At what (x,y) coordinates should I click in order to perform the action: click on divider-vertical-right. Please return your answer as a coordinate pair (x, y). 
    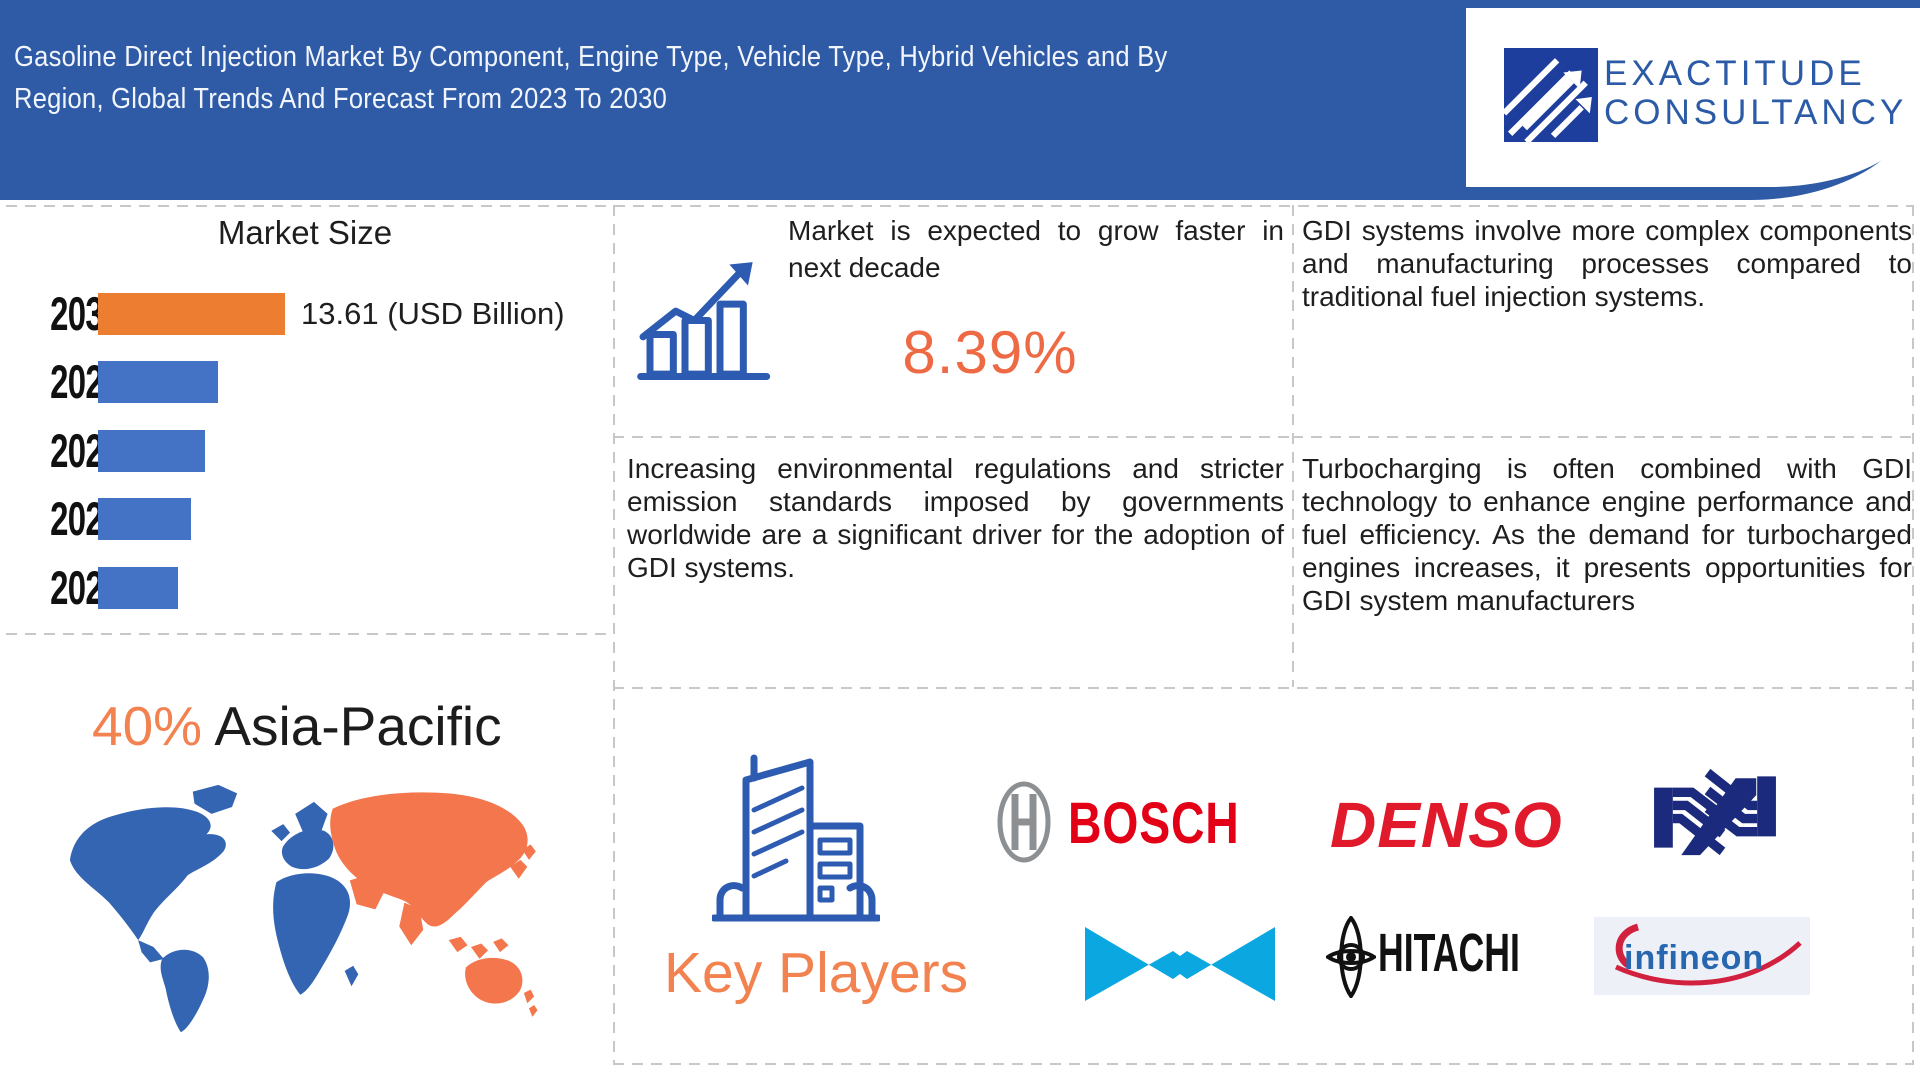
    Looking at the image, I should click on (1293, 446).